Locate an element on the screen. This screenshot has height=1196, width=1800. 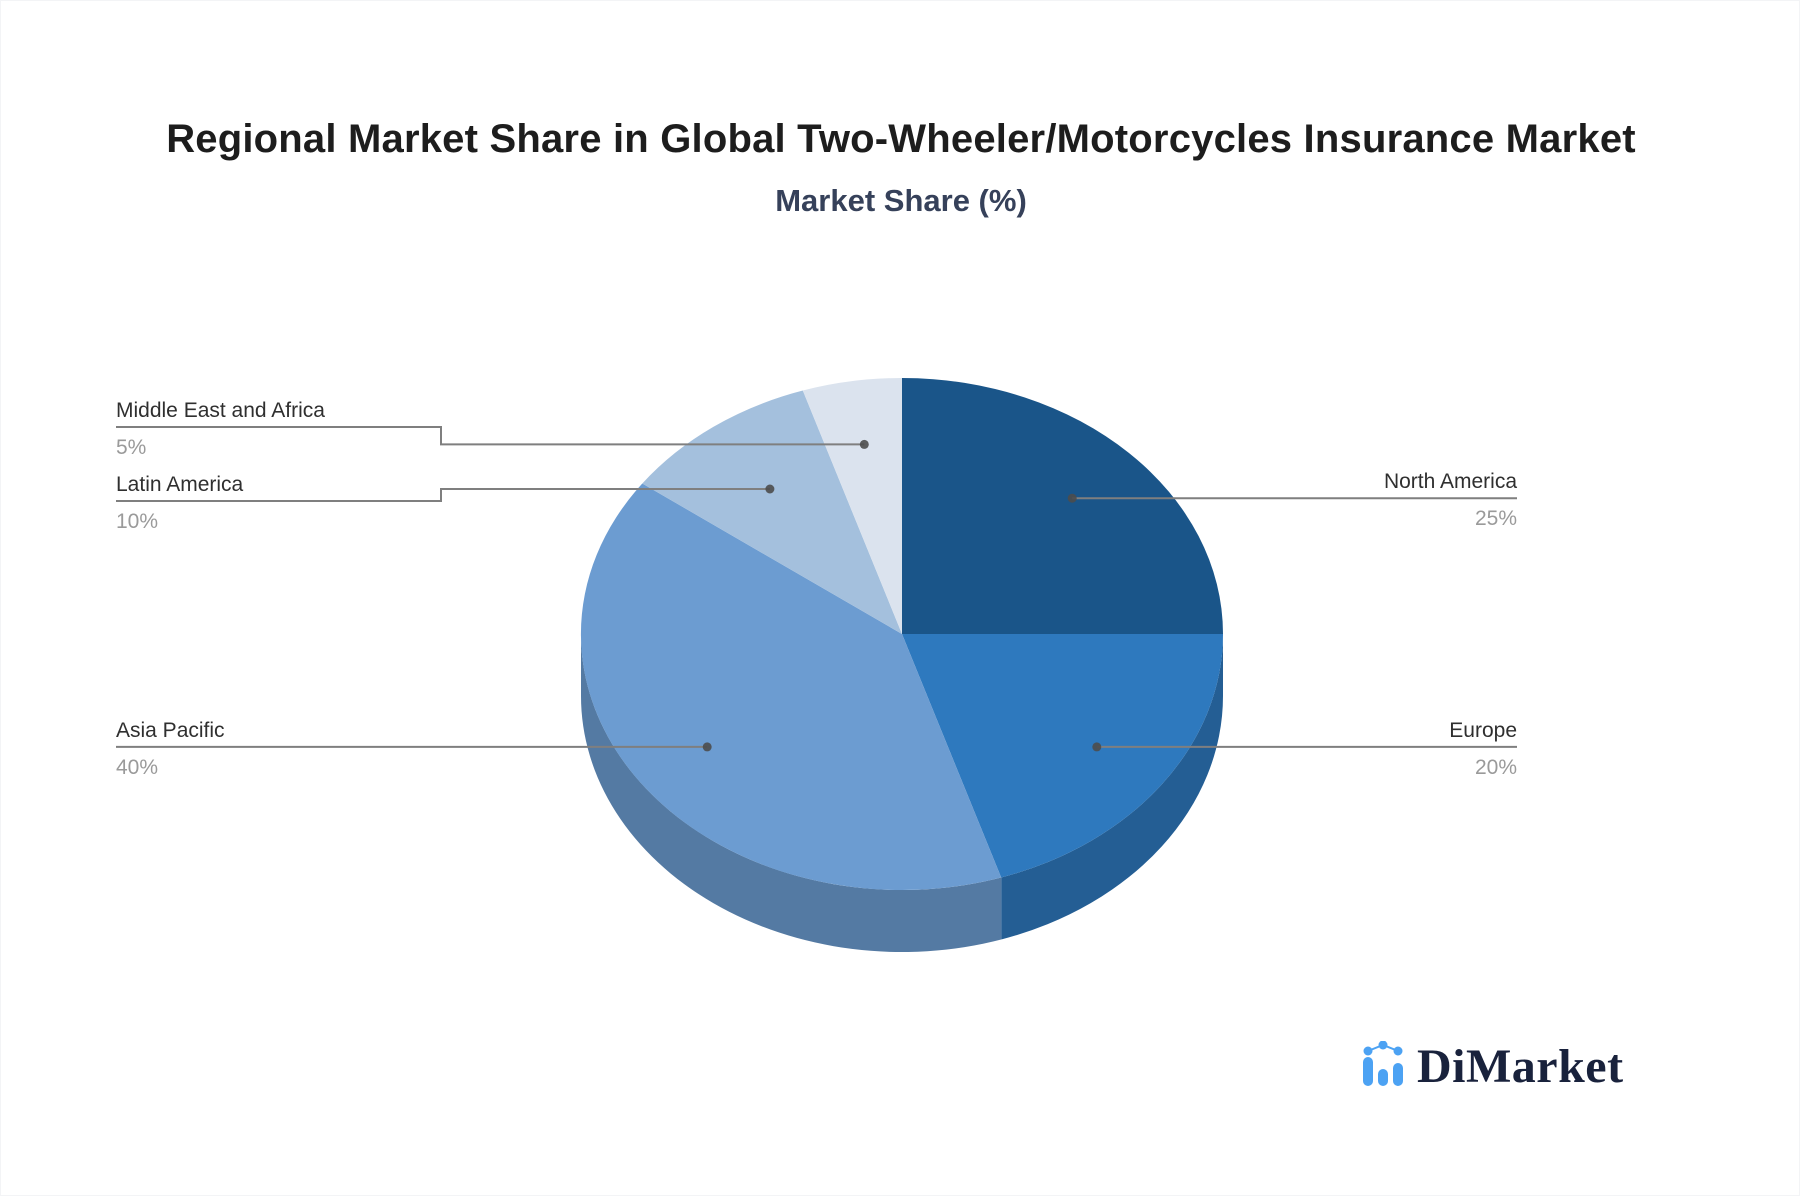
slice-name: Middle East and Africa is located at coordinates (220, 410).